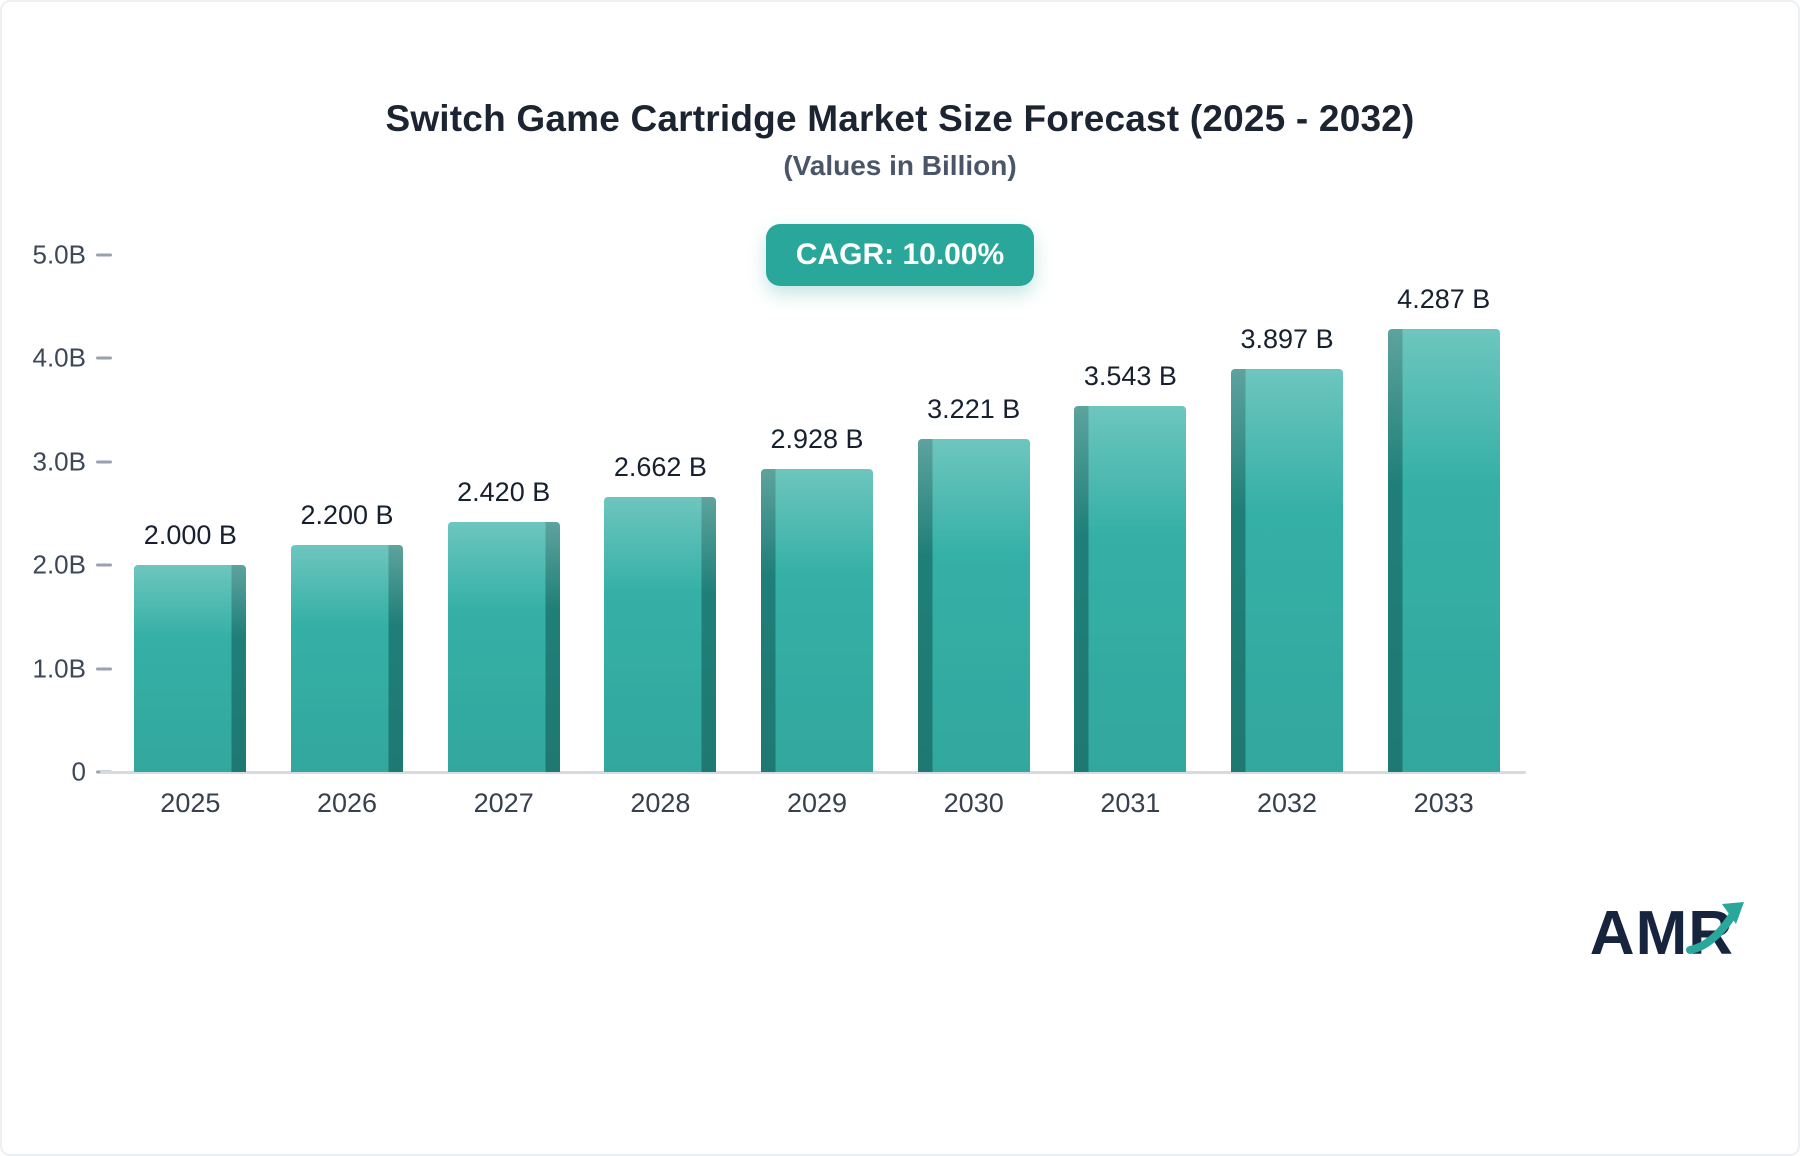 Image resolution: width=1800 pixels, height=1156 pixels. I want to click on x-axis-label: 2031, so click(1130, 803).